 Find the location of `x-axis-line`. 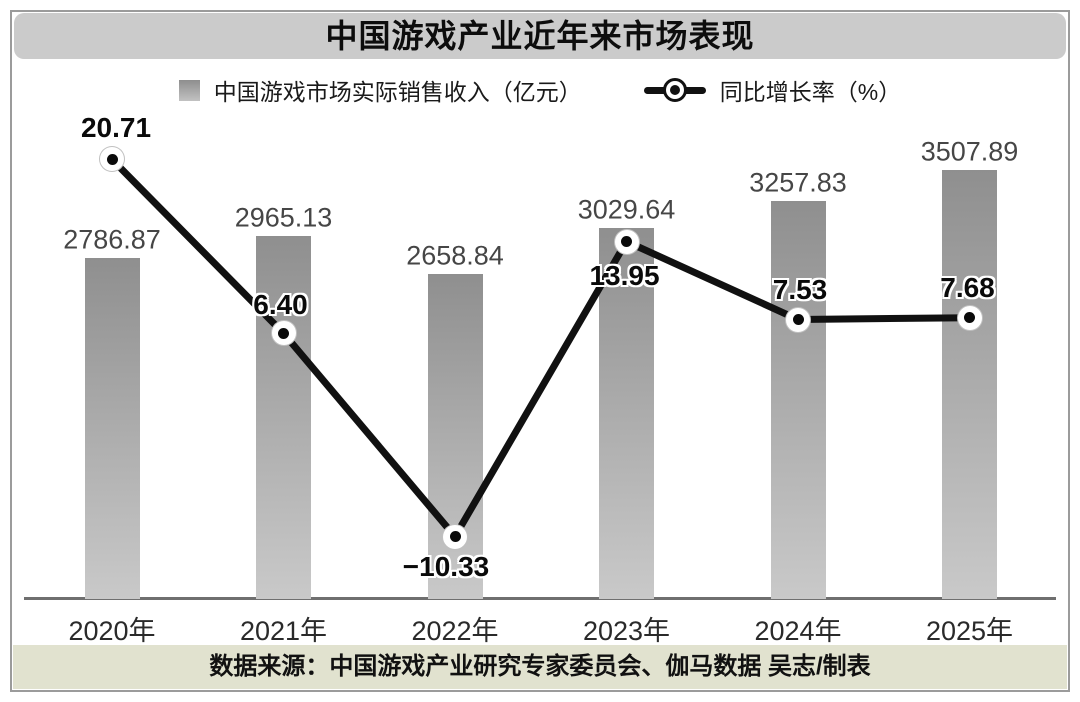

x-axis-line is located at coordinates (540, 598).